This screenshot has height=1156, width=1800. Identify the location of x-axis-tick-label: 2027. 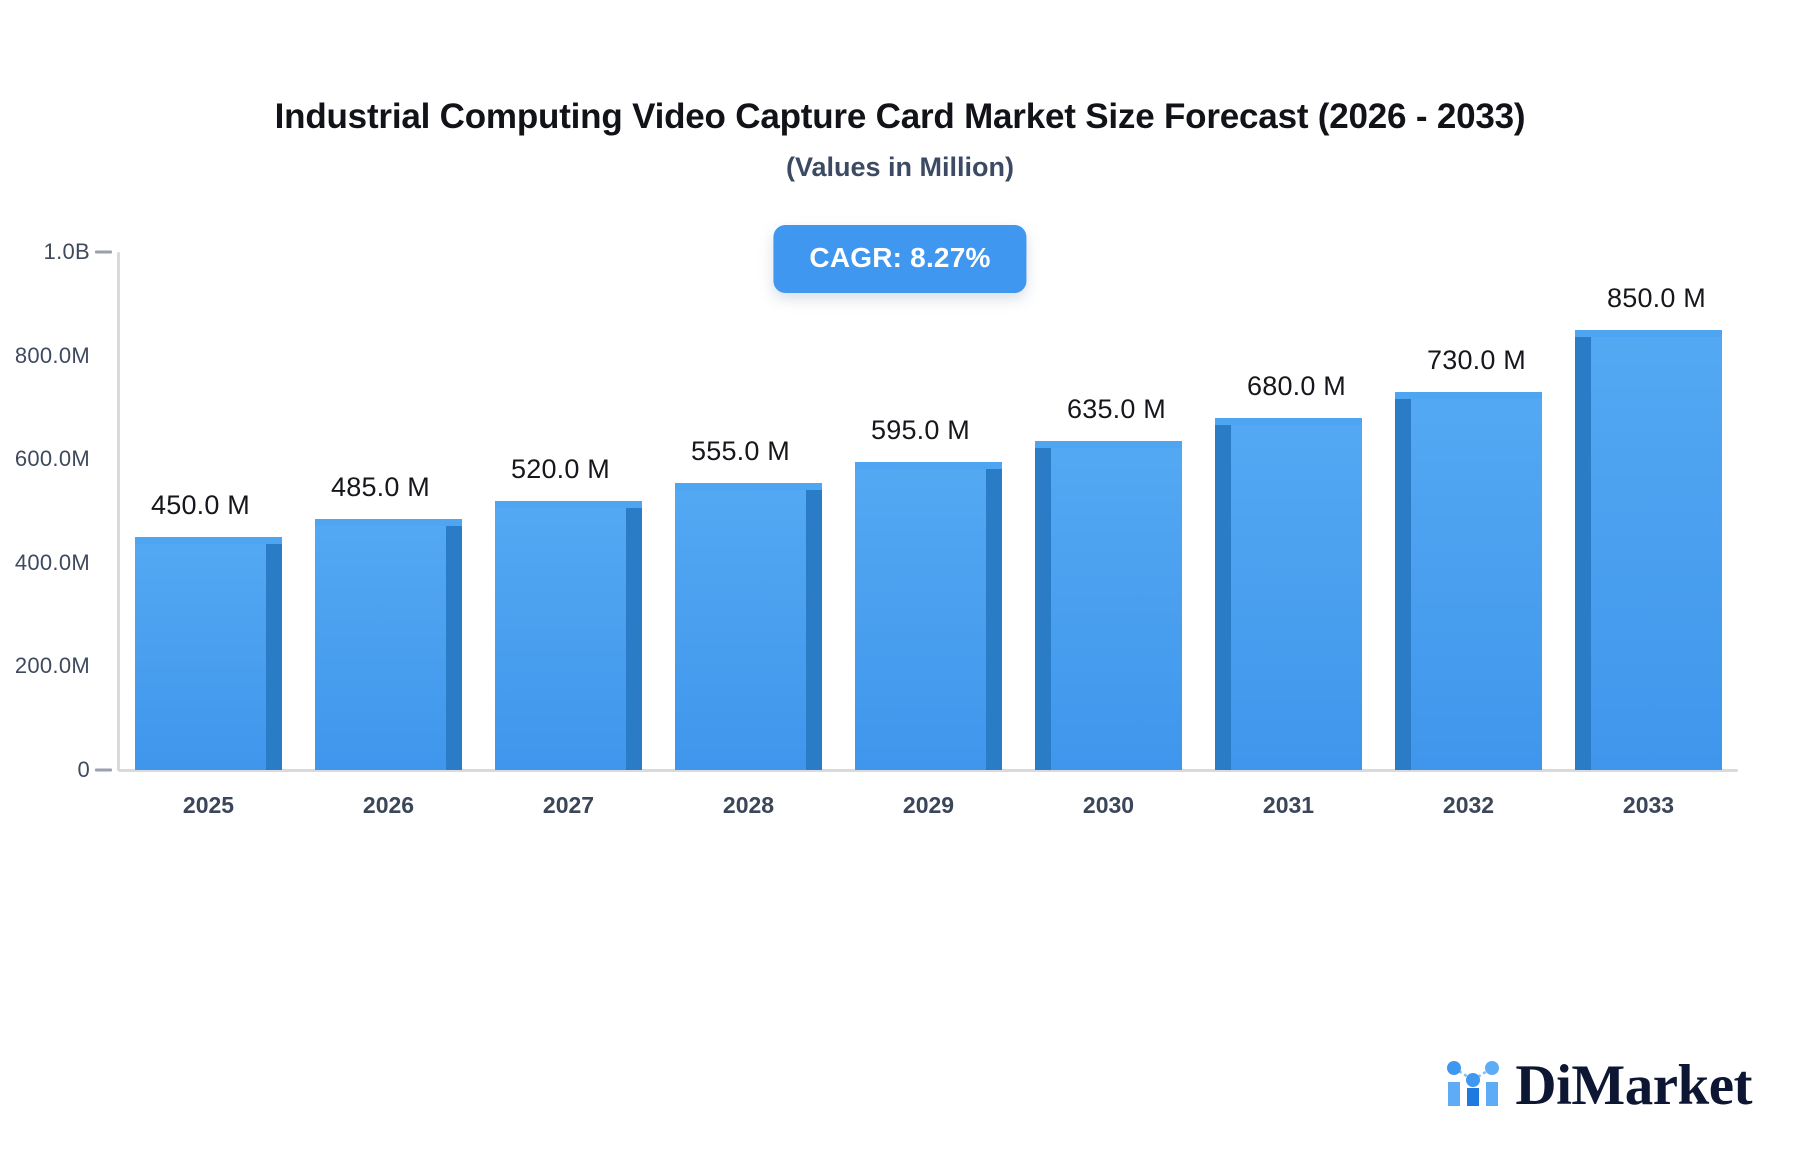
(568, 805).